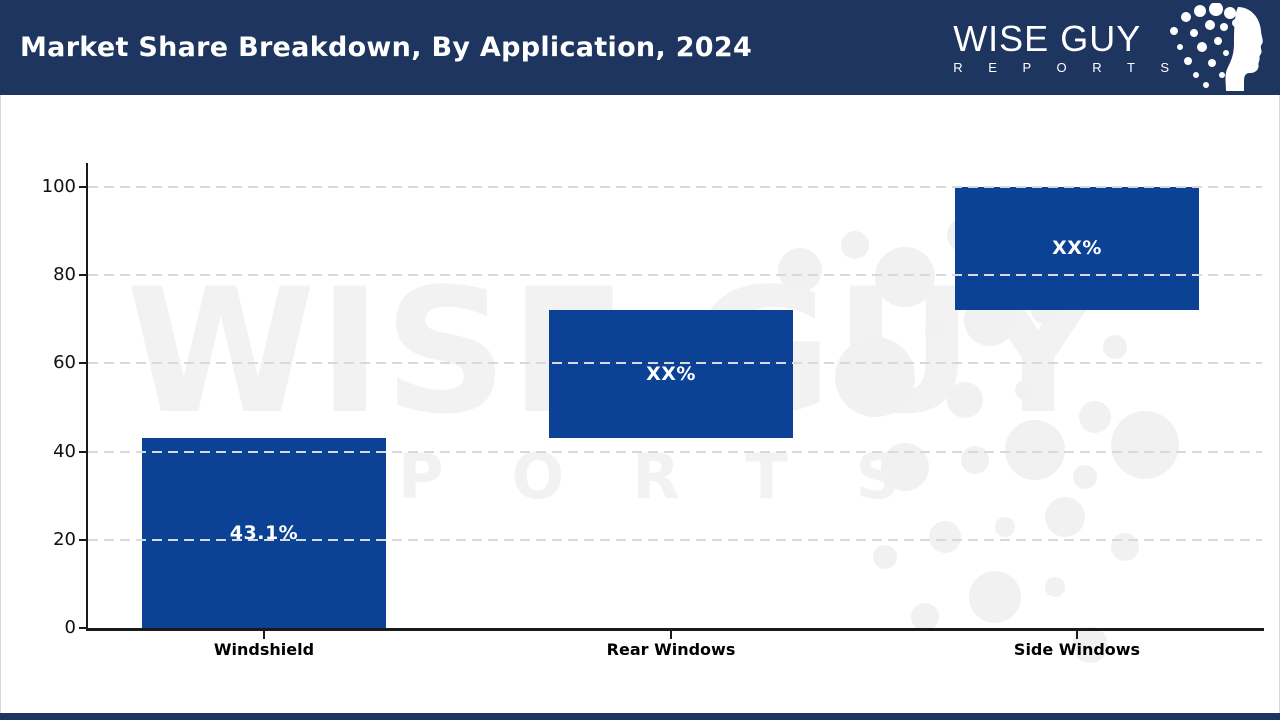  What do you see at coordinates (675, 629) in the screenshot?
I see `x-axis-line` at bounding box center [675, 629].